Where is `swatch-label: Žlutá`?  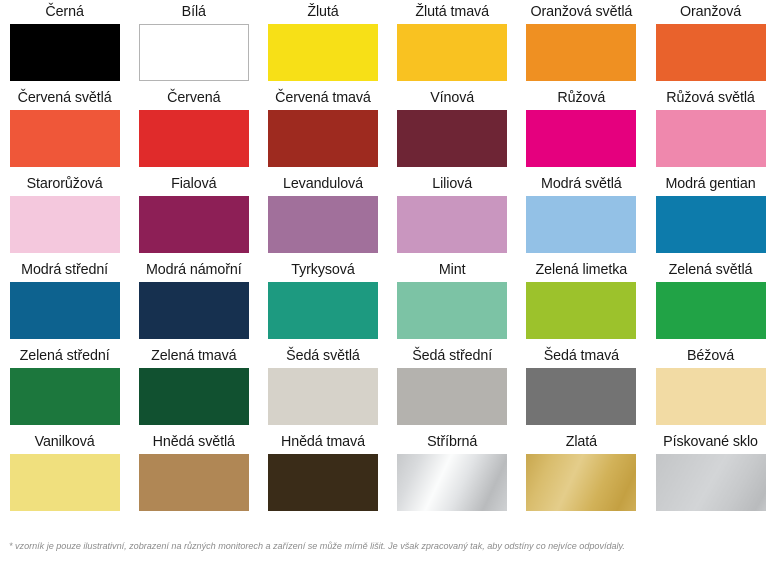 swatch-label: Žlutá is located at coordinates (323, 11).